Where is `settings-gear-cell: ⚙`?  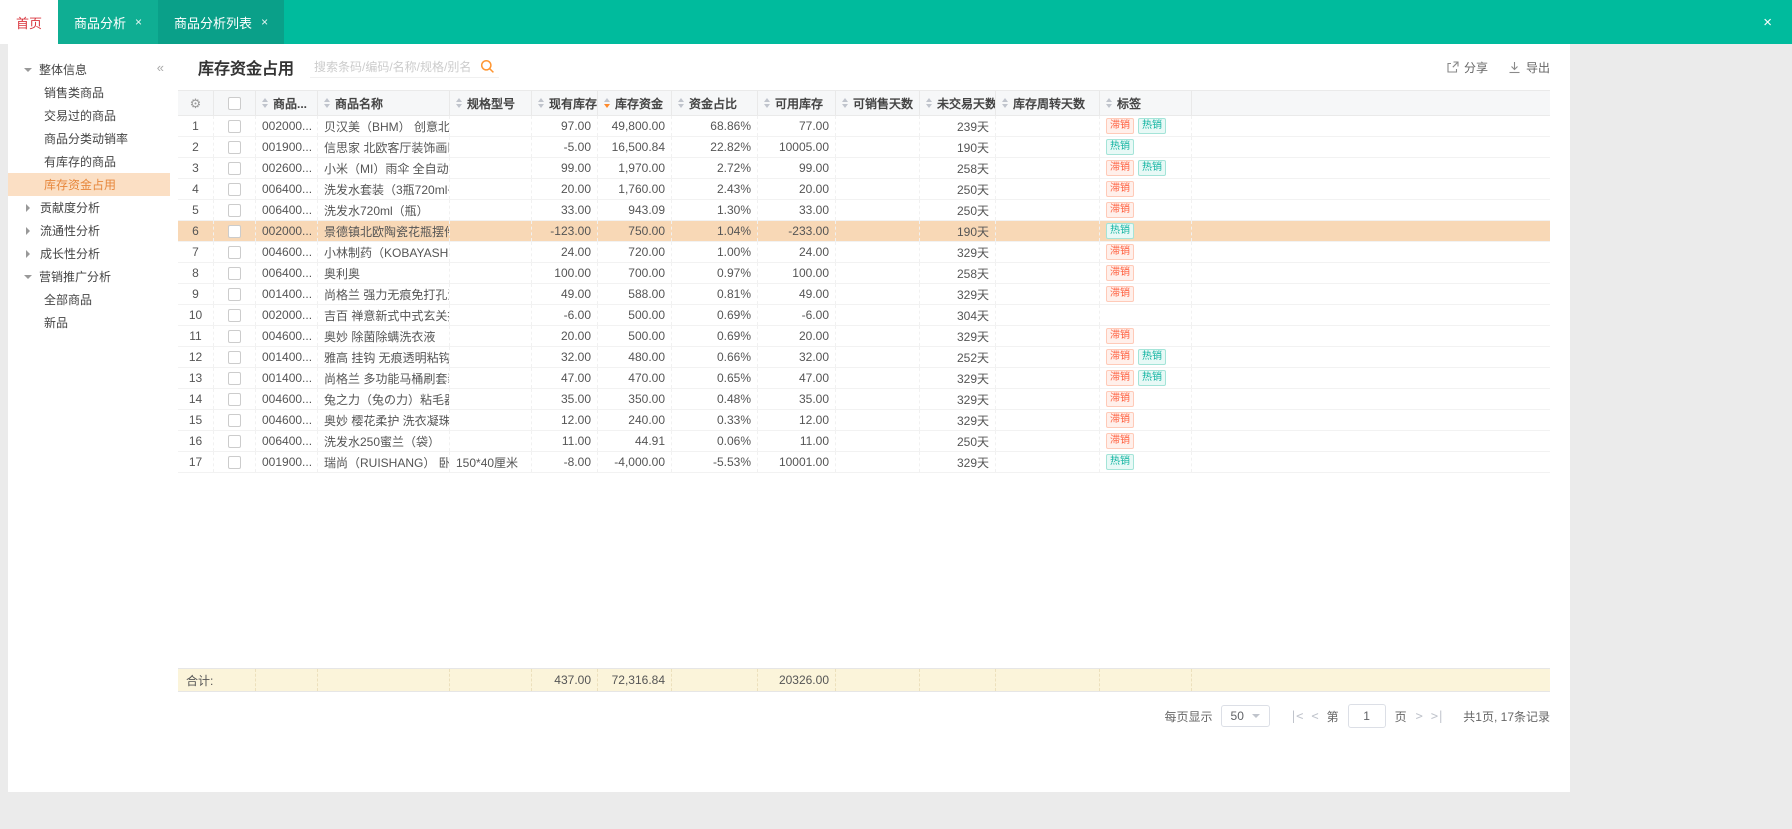
settings-gear-cell: ⚙ is located at coordinates (196, 103).